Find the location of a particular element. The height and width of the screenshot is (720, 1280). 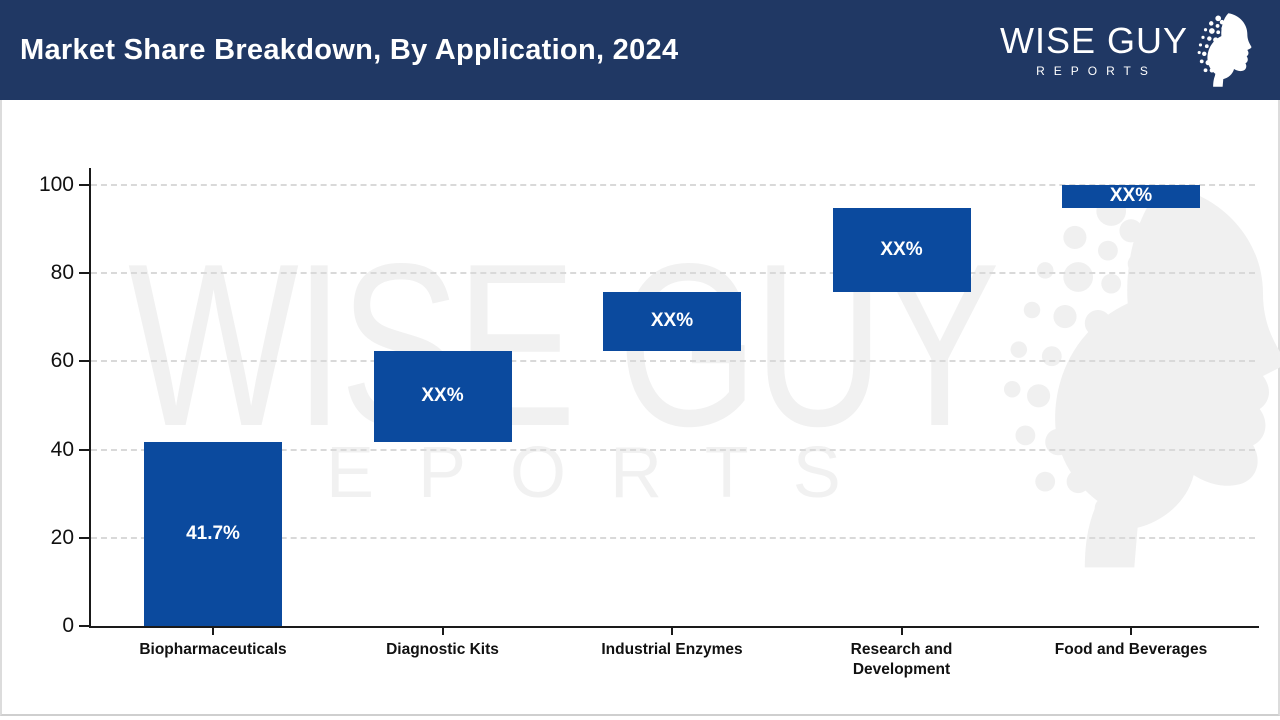

y-tick-label: 0 is located at coordinates (68, 625).